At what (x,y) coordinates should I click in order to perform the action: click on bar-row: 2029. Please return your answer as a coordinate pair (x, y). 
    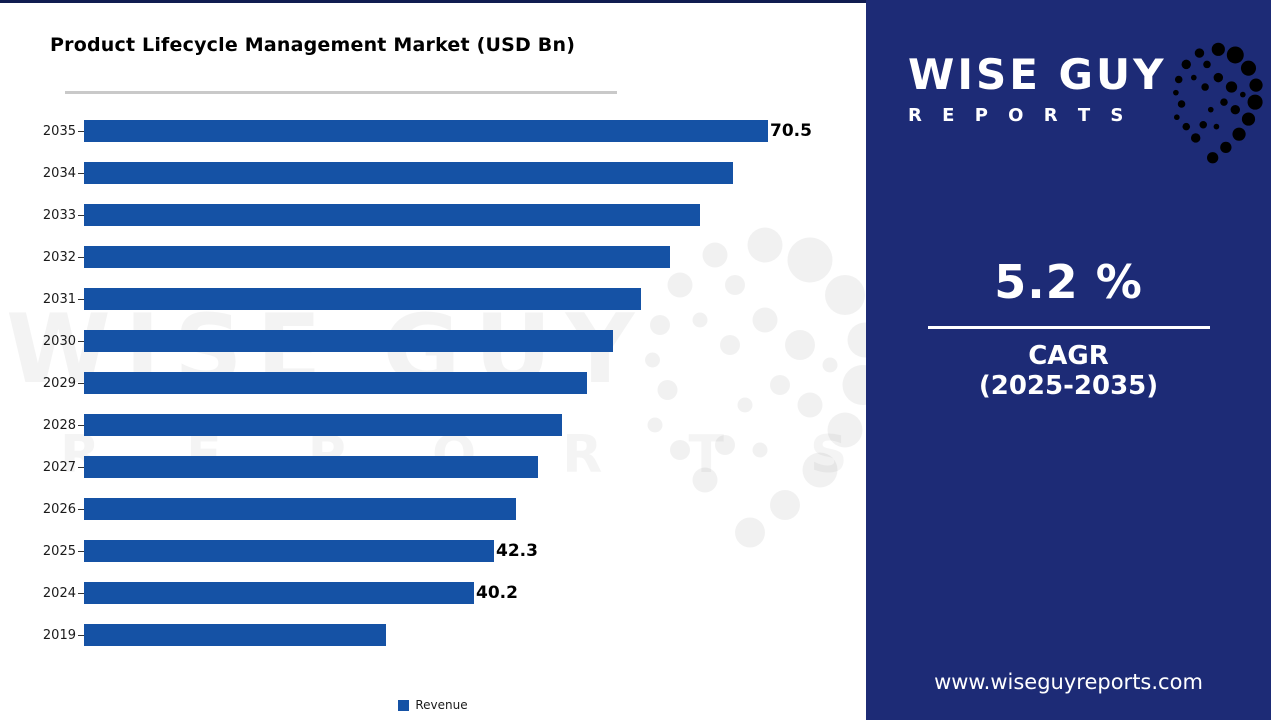
    Looking at the image, I should click on (450, 383).